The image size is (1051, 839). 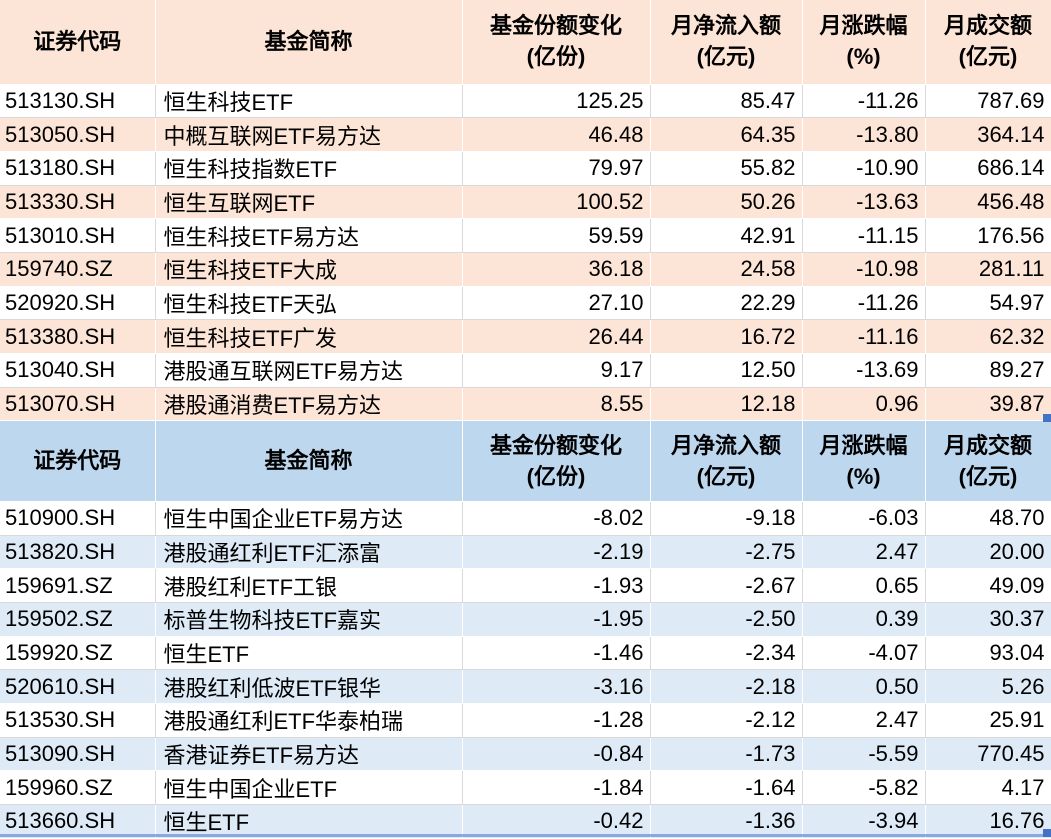 I want to click on share-change-cell: 8.55, so click(x=556, y=404).